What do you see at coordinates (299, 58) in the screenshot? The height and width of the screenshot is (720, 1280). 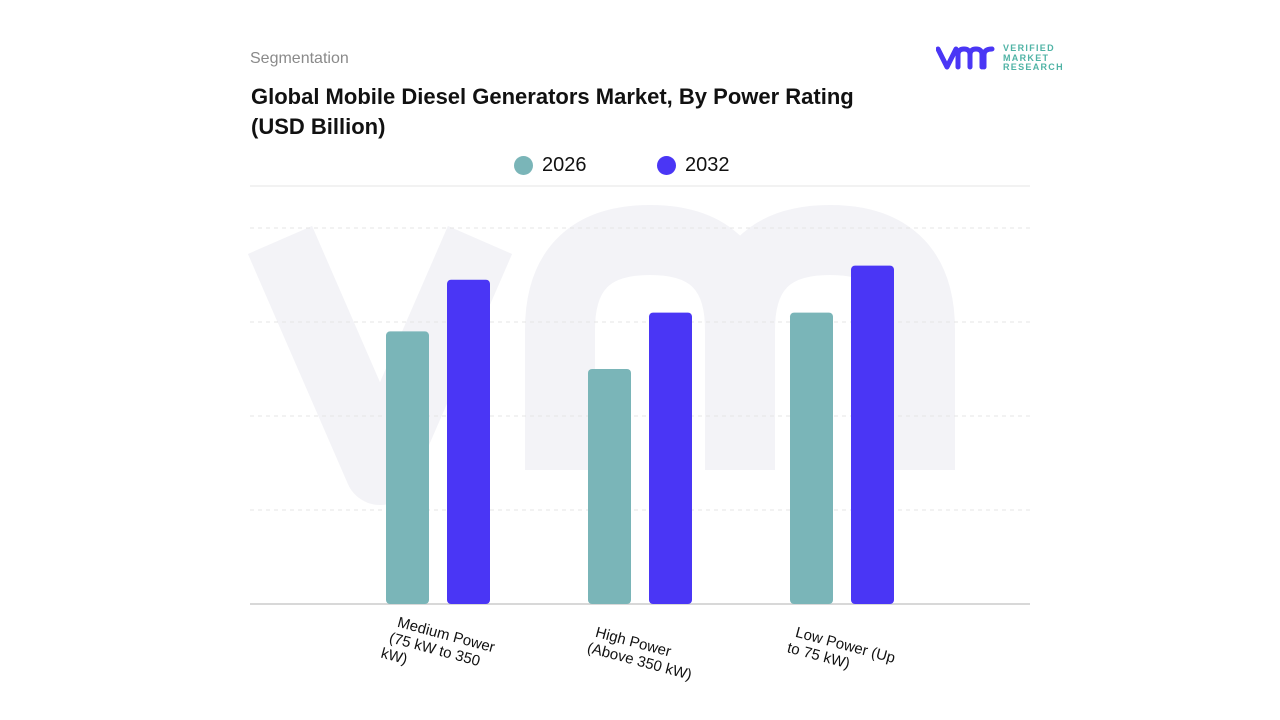 I see `segment-label: Segmentation` at bounding box center [299, 58].